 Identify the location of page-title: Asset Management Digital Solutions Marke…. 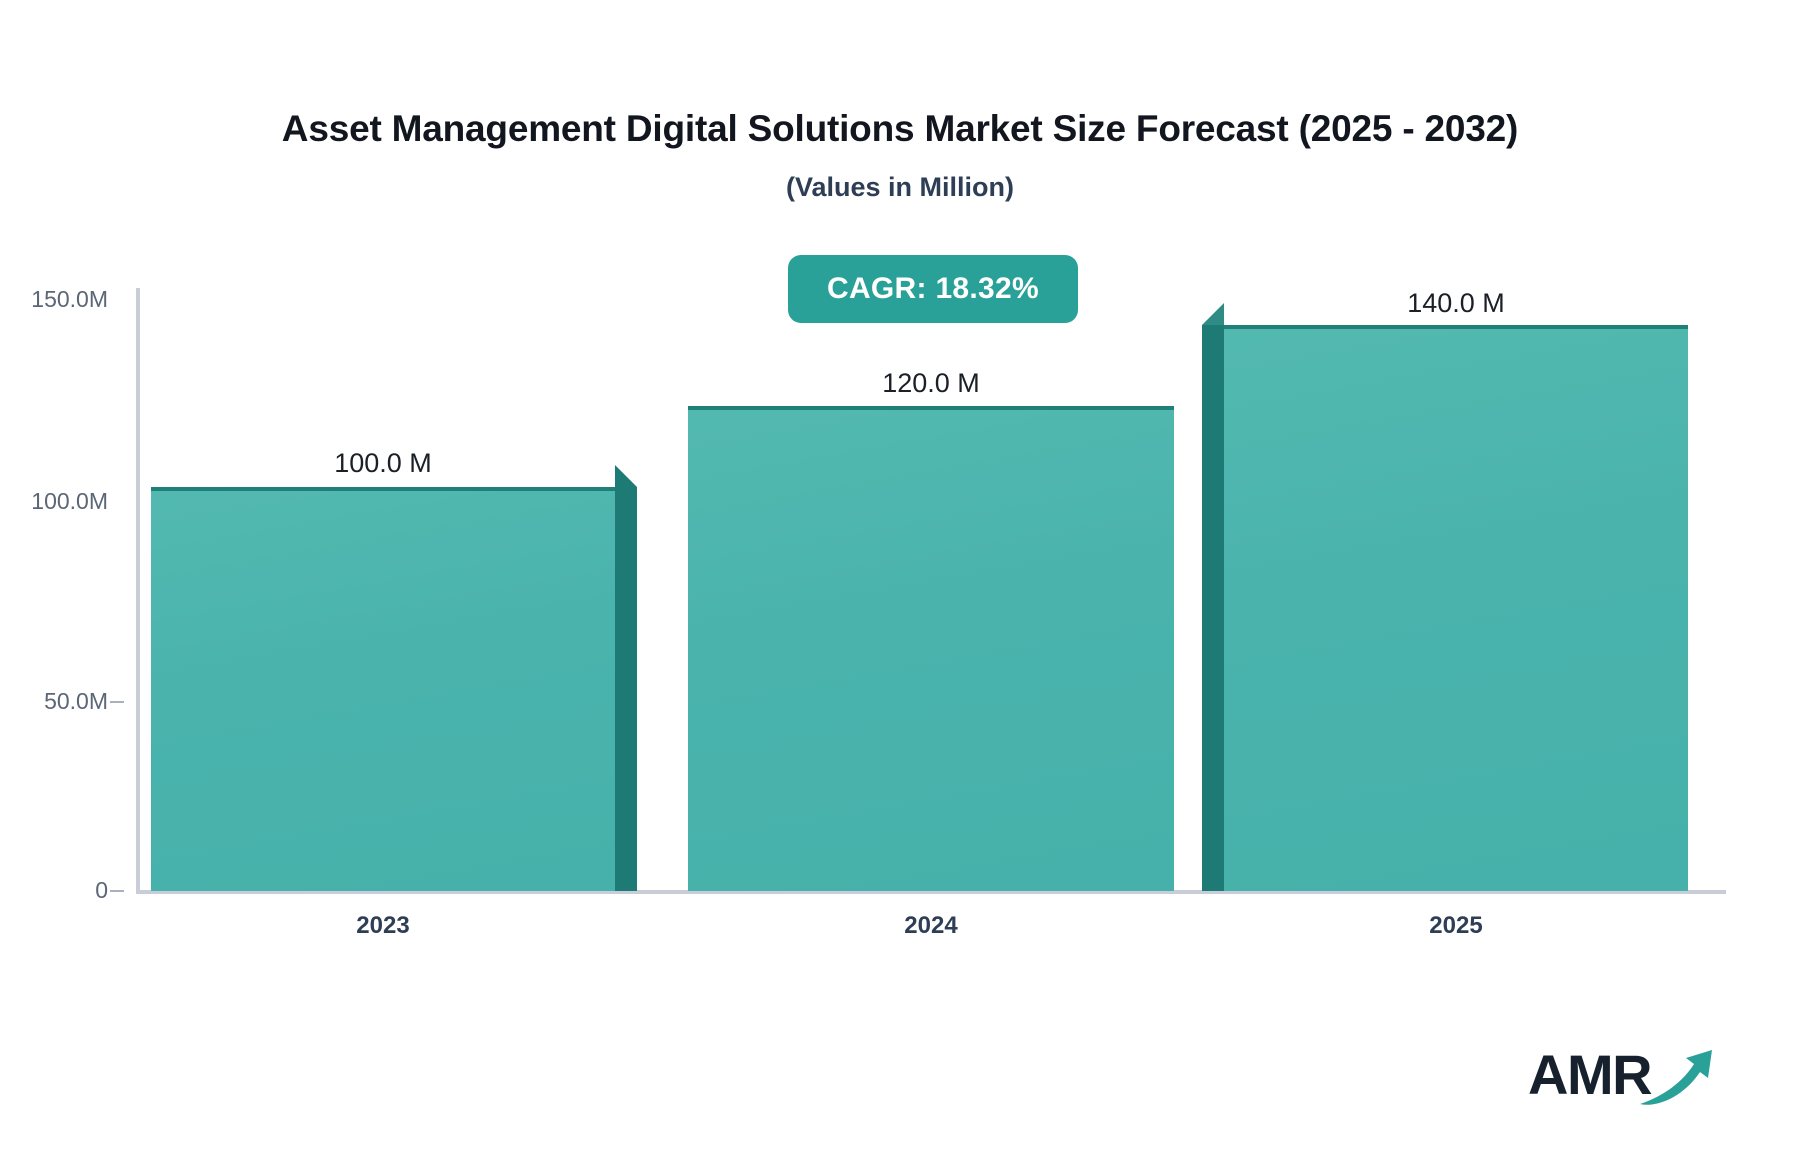
(900, 128).